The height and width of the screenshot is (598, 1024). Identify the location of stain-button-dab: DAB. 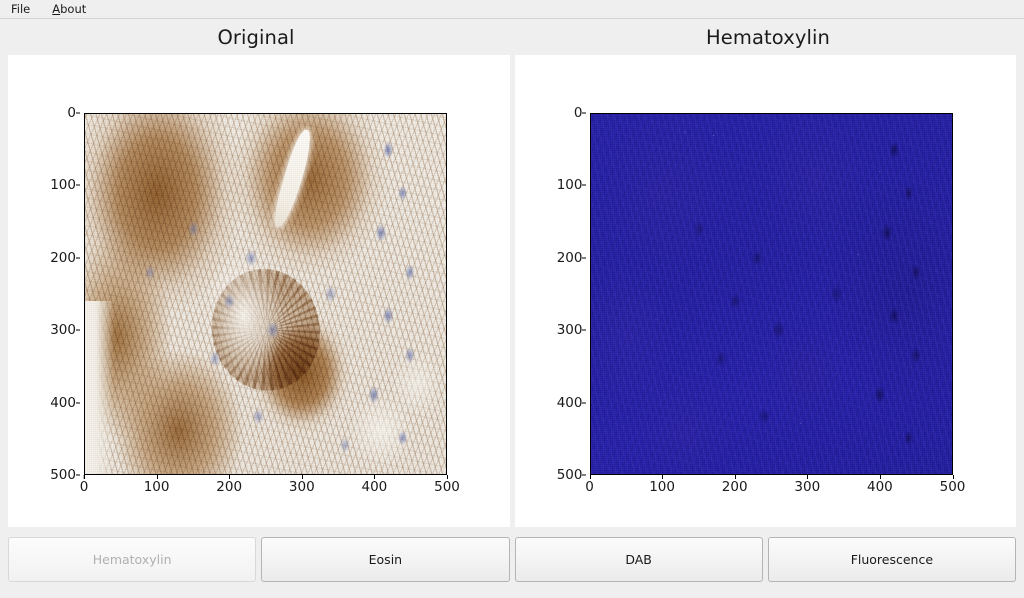
(638, 559).